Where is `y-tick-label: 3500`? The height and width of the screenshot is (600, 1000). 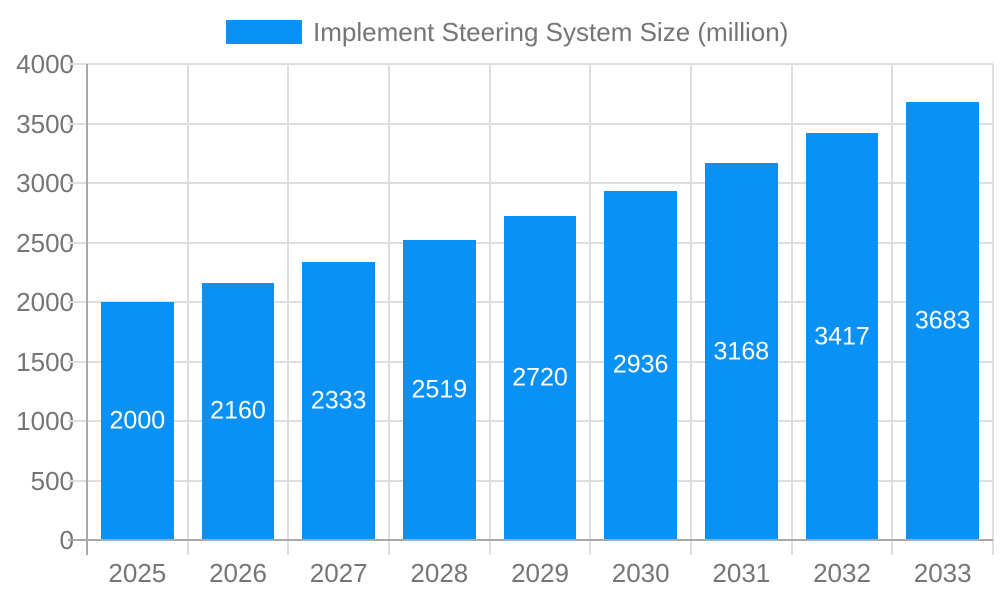 y-tick-label: 3500 is located at coordinates (45, 123).